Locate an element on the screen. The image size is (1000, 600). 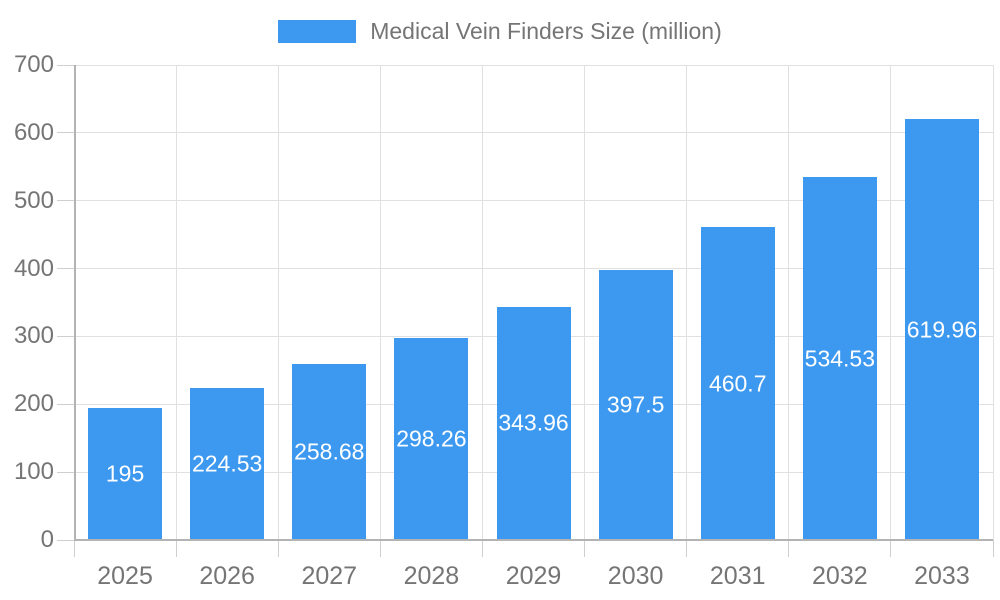
x-axis-label: 2030 is located at coordinates (635, 576).